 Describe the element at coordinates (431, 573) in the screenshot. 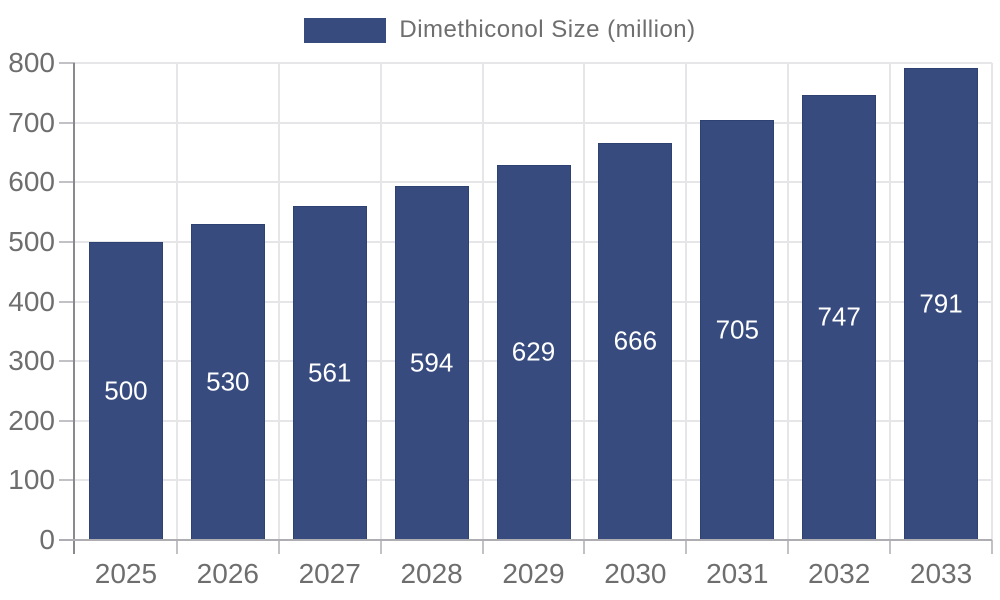

I see `x-axis-tick-label: 2028` at that location.